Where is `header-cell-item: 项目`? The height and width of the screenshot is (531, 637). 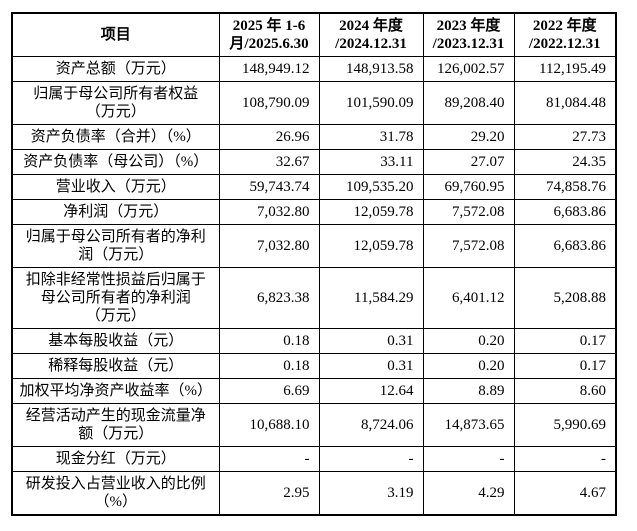
header-cell-item: 项目 is located at coordinates (115, 34).